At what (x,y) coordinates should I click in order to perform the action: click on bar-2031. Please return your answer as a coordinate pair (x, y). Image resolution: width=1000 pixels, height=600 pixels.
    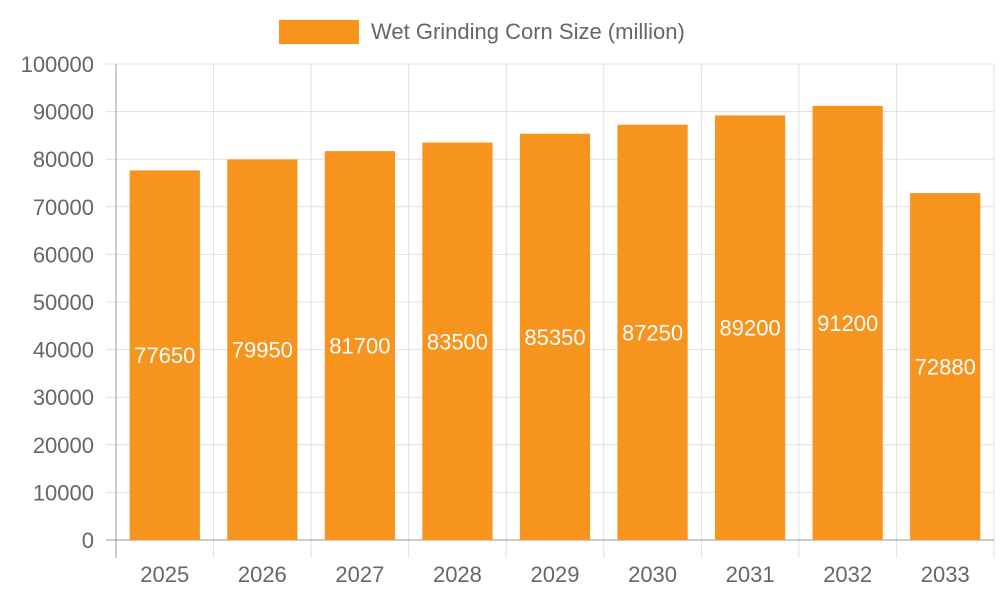
    Looking at the image, I should click on (750, 328).